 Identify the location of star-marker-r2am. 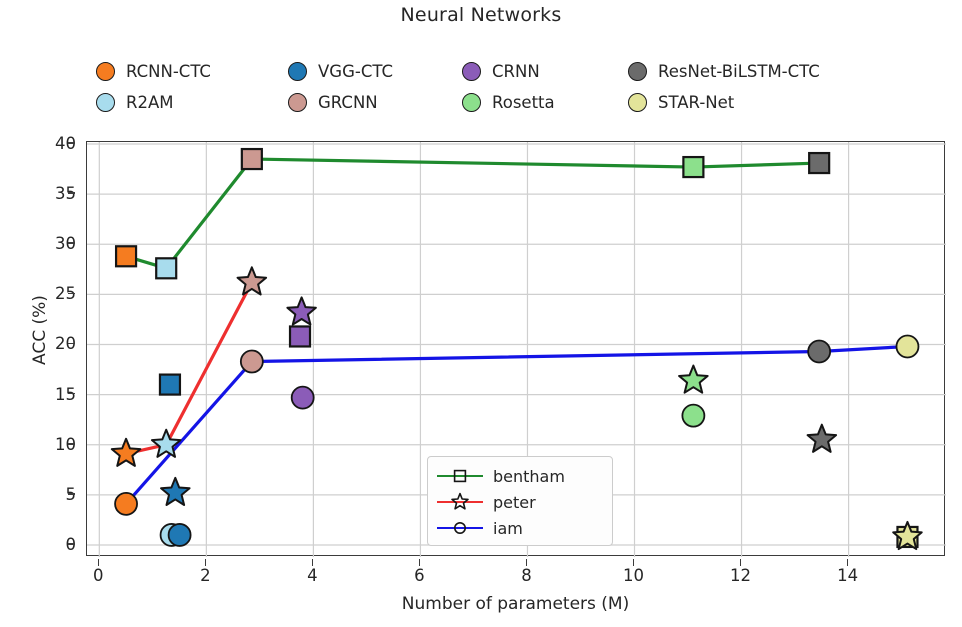
(166, 443).